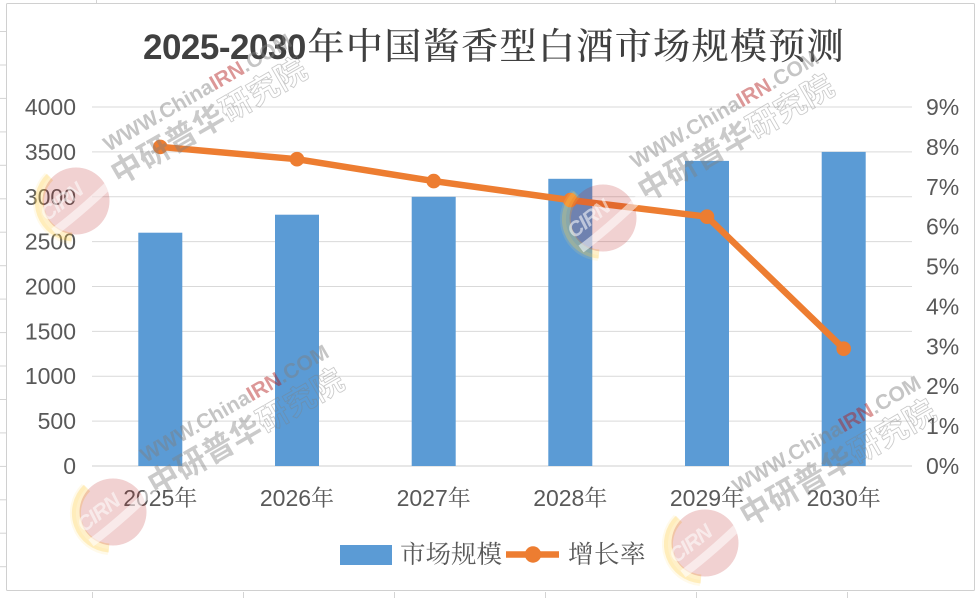 The width and height of the screenshot is (980, 598). What do you see at coordinates (50, 287) in the screenshot?
I see `svg-text: 2000` at bounding box center [50, 287].